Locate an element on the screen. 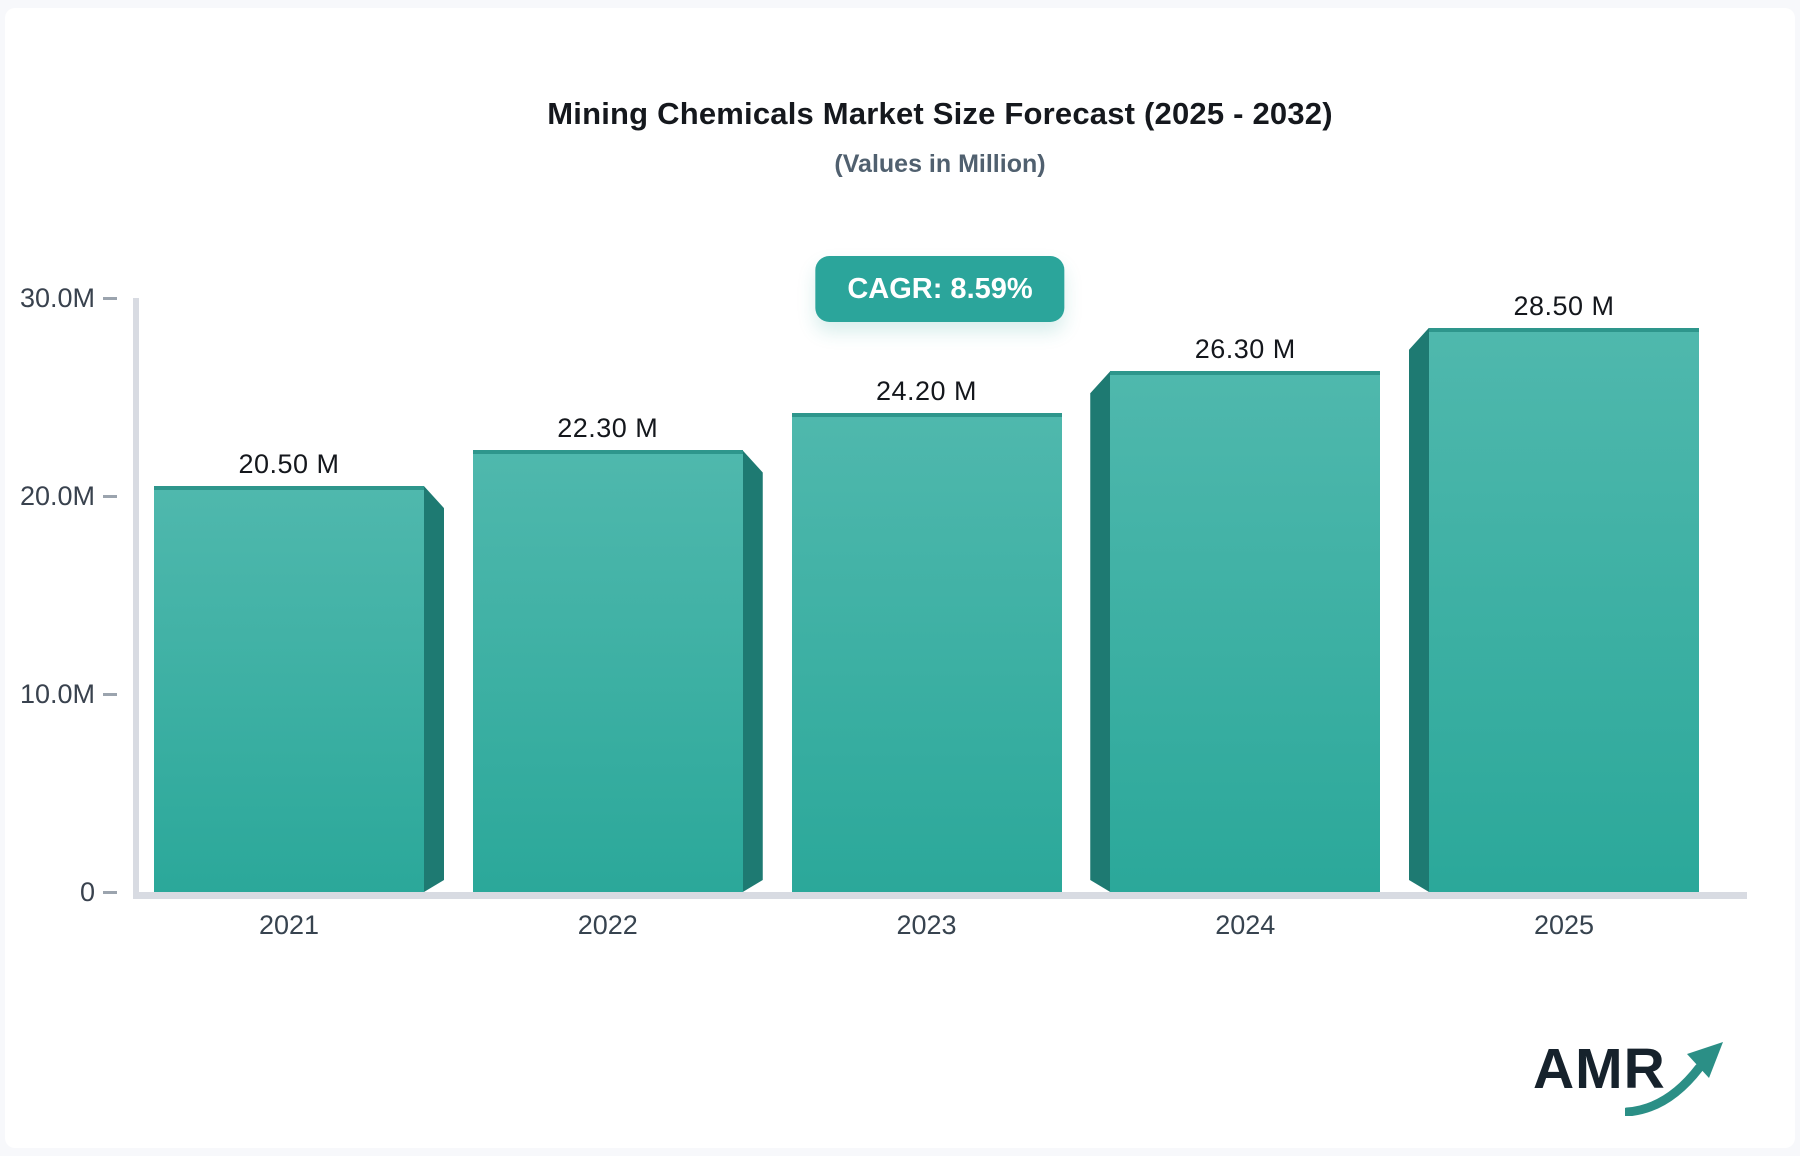 The height and width of the screenshot is (1156, 1800). bar-2025 is located at coordinates (1564, 609).